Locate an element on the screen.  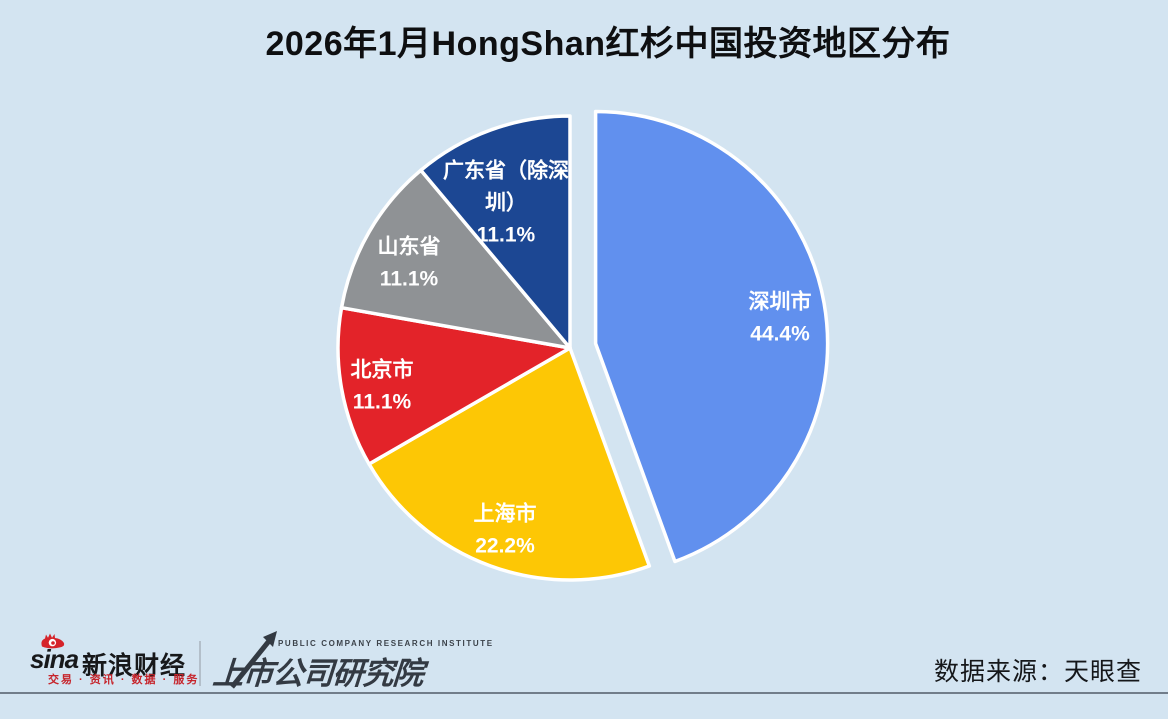
pie-slice-label-1-line-0: 上海市 is located at coordinates (505, 514).